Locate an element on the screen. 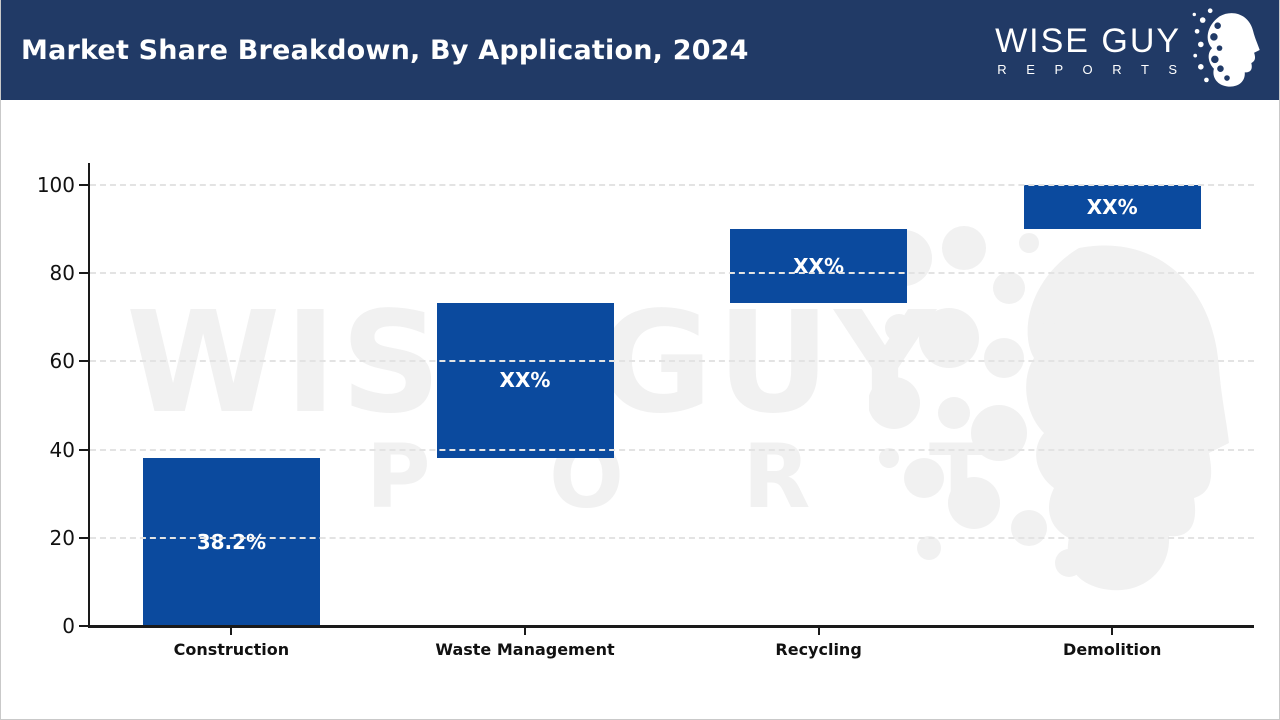 This screenshot has height=720, width=1280. x-category-label-3: Demolition is located at coordinates (1112, 649).